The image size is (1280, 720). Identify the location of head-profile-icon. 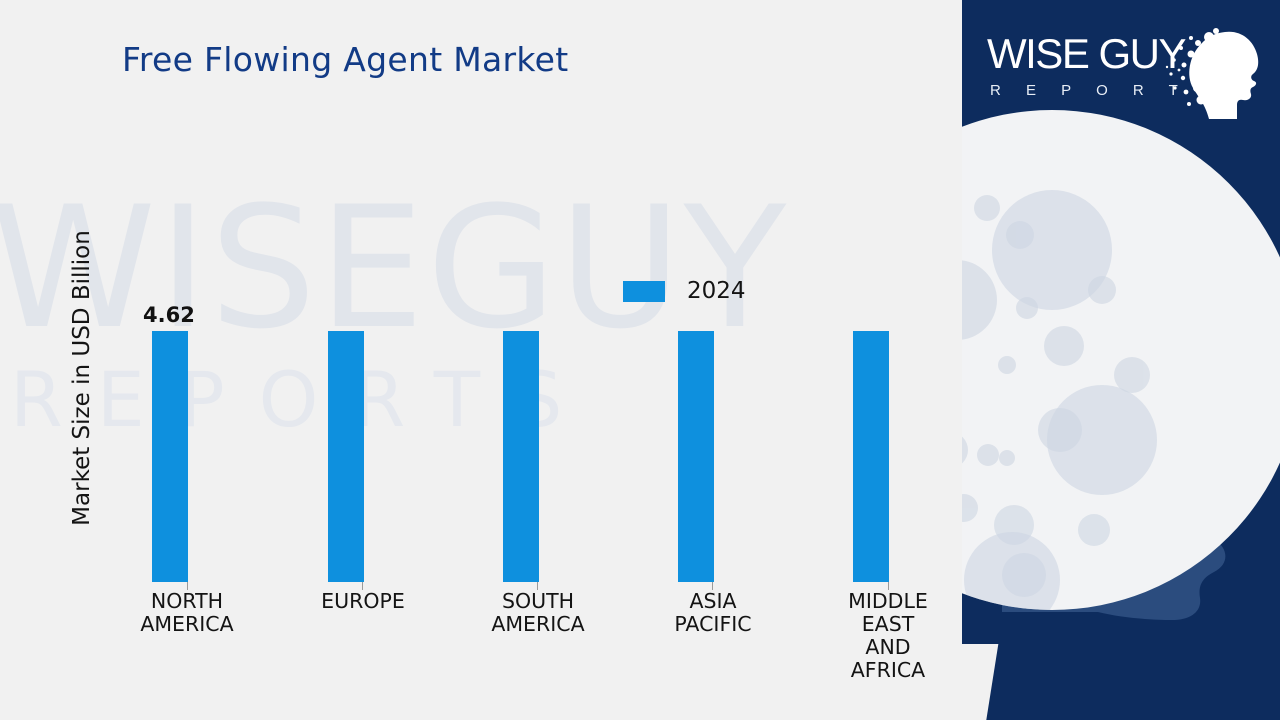
(1212, 74).